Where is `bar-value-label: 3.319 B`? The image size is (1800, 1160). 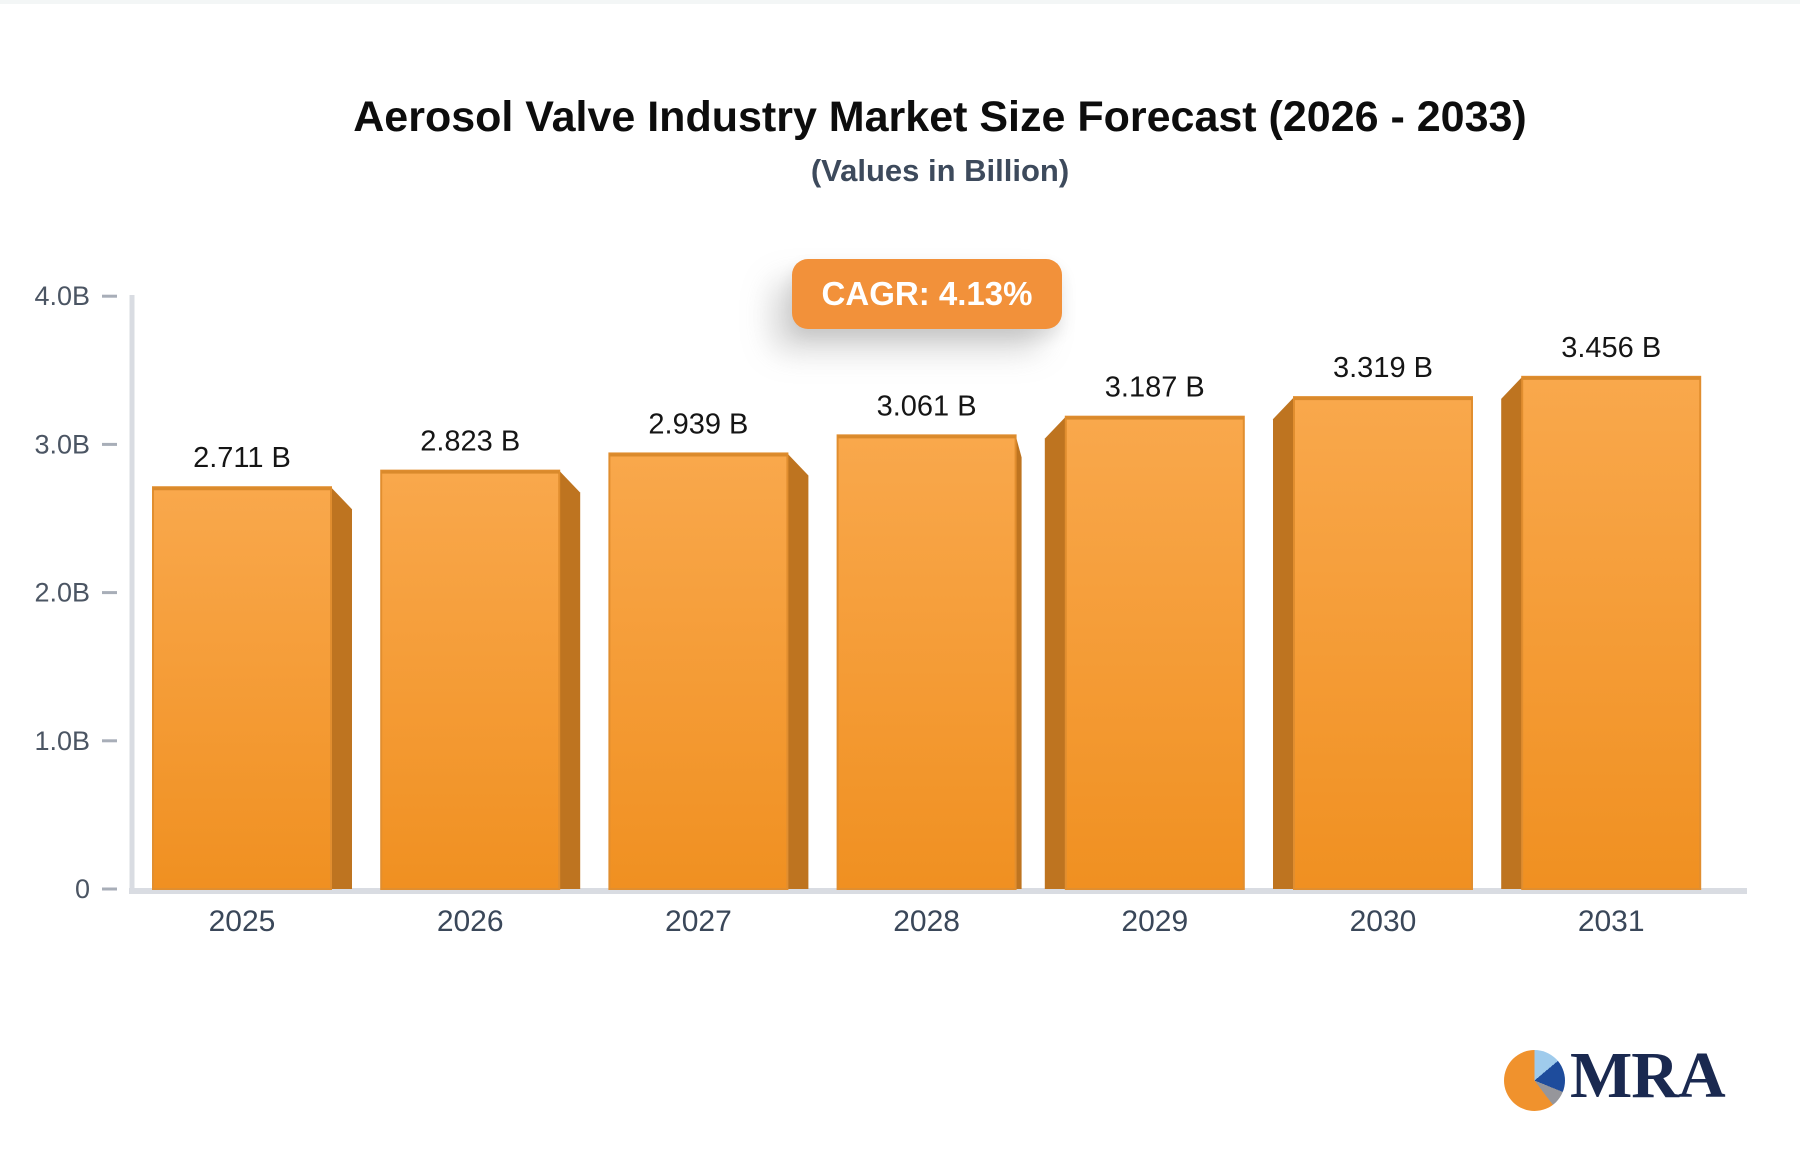
bar-value-label: 3.319 B is located at coordinates (1383, 368).